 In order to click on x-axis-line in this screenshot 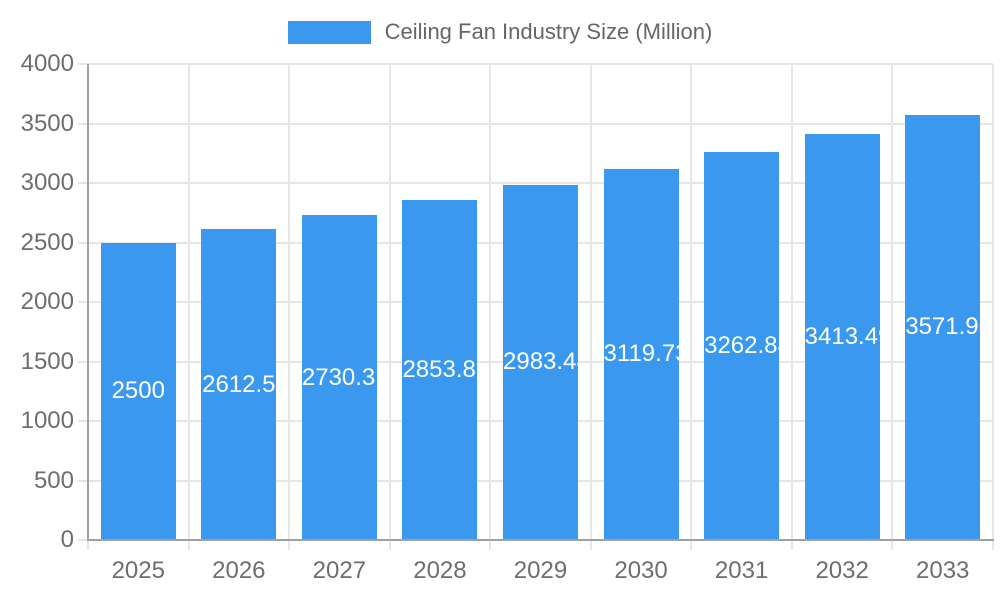, I will do `click(540, 540)`.